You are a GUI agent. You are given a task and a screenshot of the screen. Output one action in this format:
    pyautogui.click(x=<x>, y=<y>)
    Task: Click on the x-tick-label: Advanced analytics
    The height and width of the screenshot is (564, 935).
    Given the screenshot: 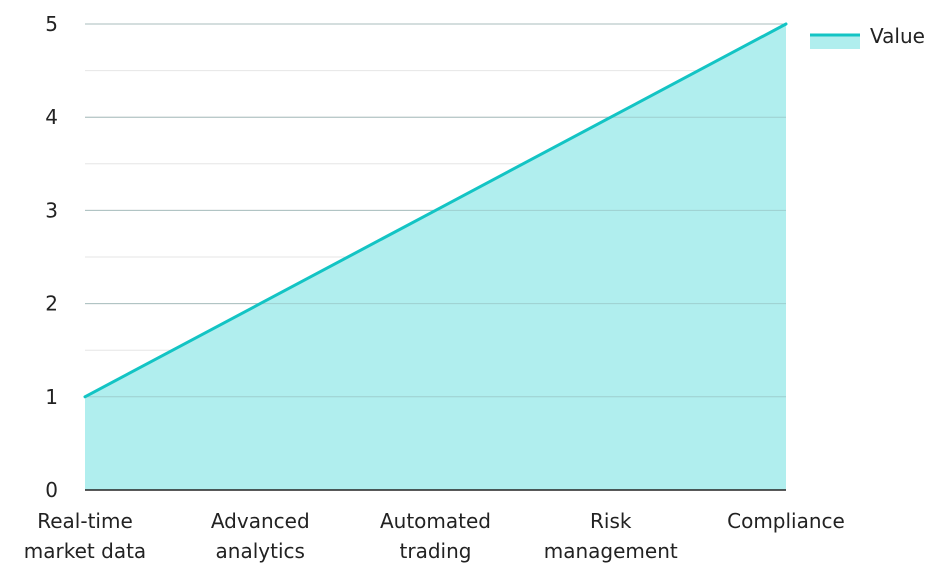 What is the action you would take?
    pyautogui.click(x=260, y=536)
    